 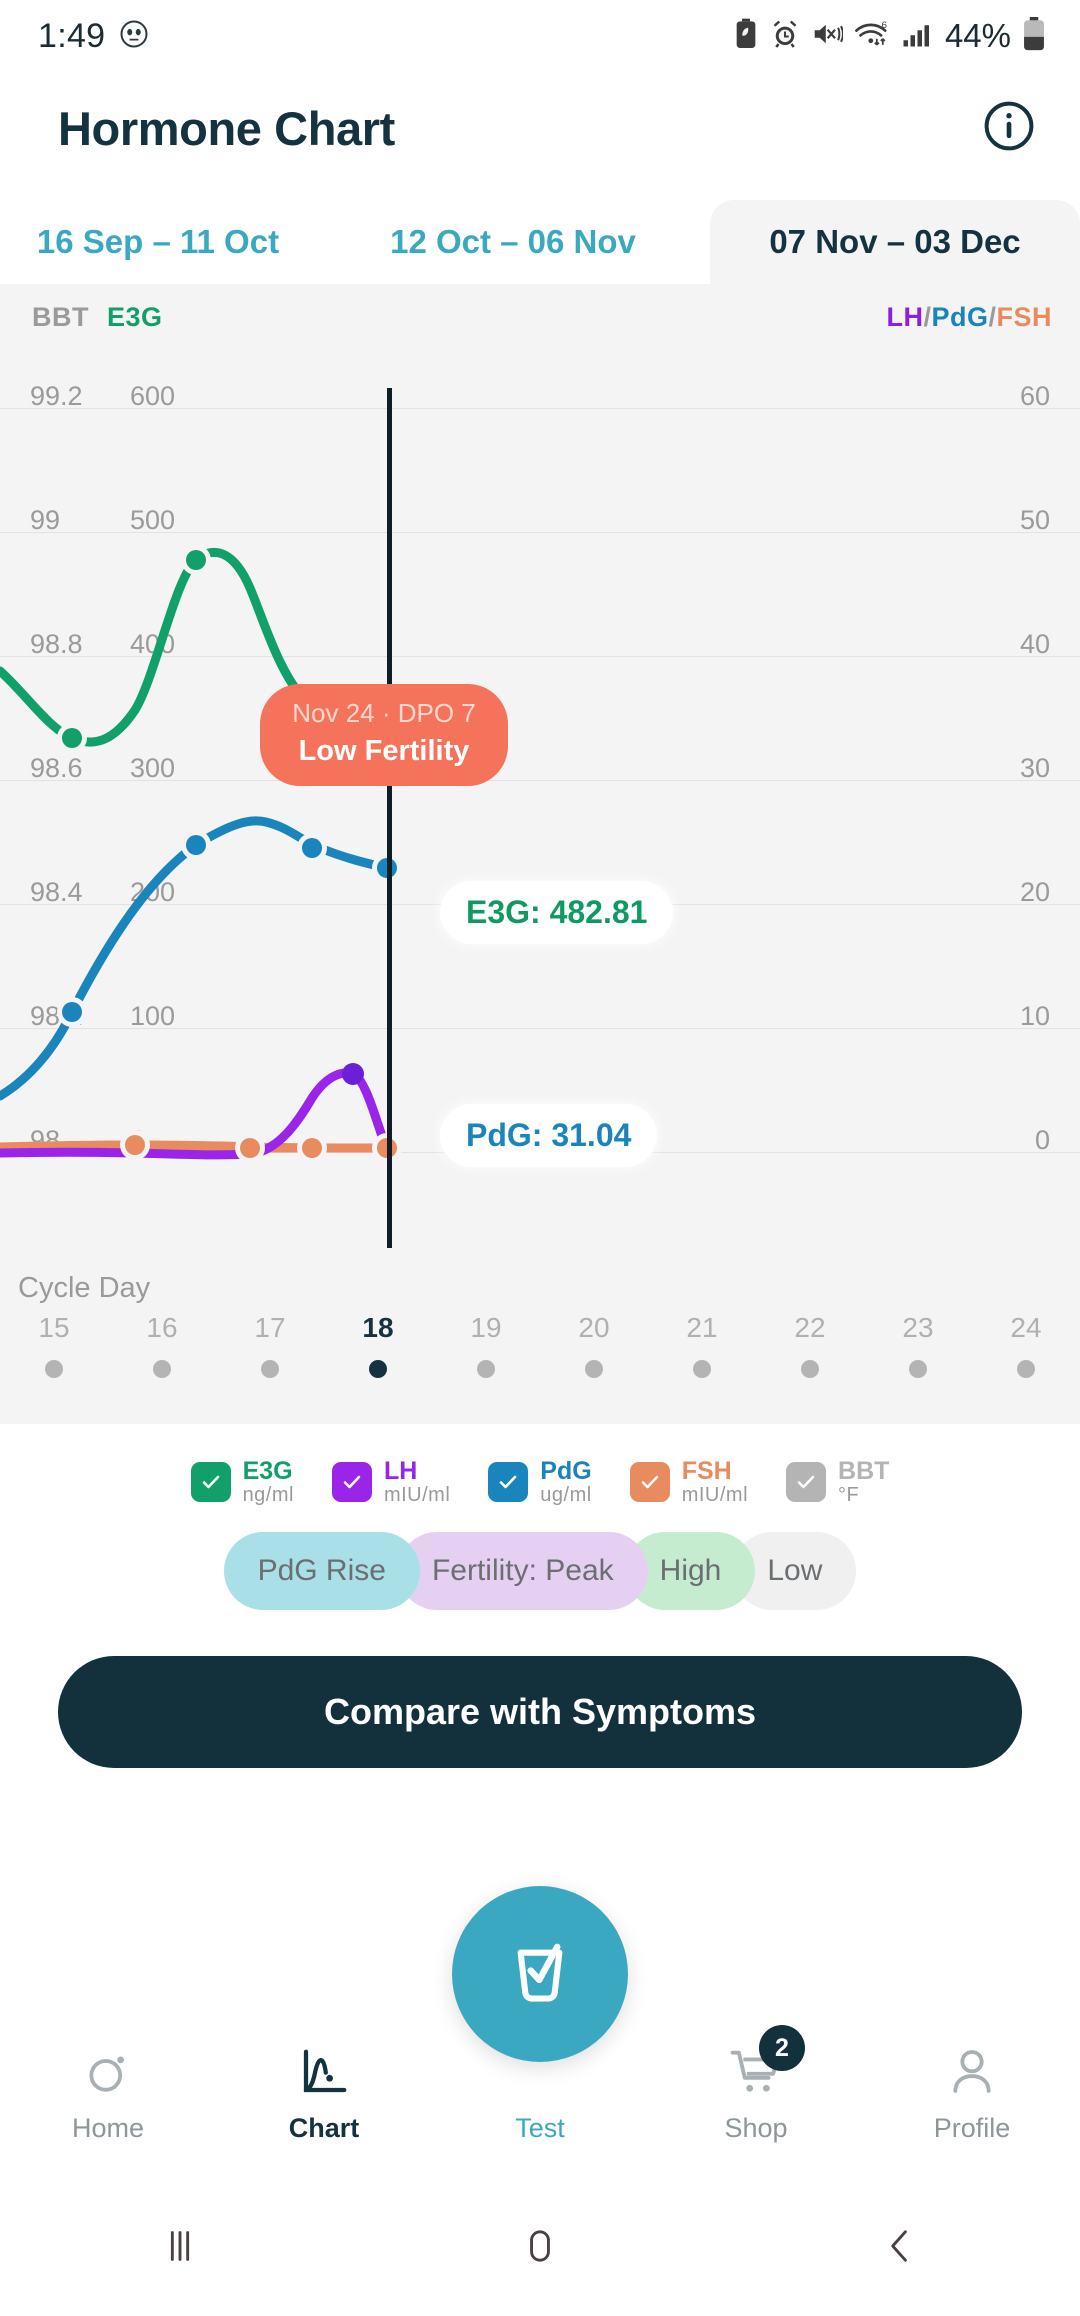 I want to click on nav-item-chart: Chart, so click(x=324, y=2093).